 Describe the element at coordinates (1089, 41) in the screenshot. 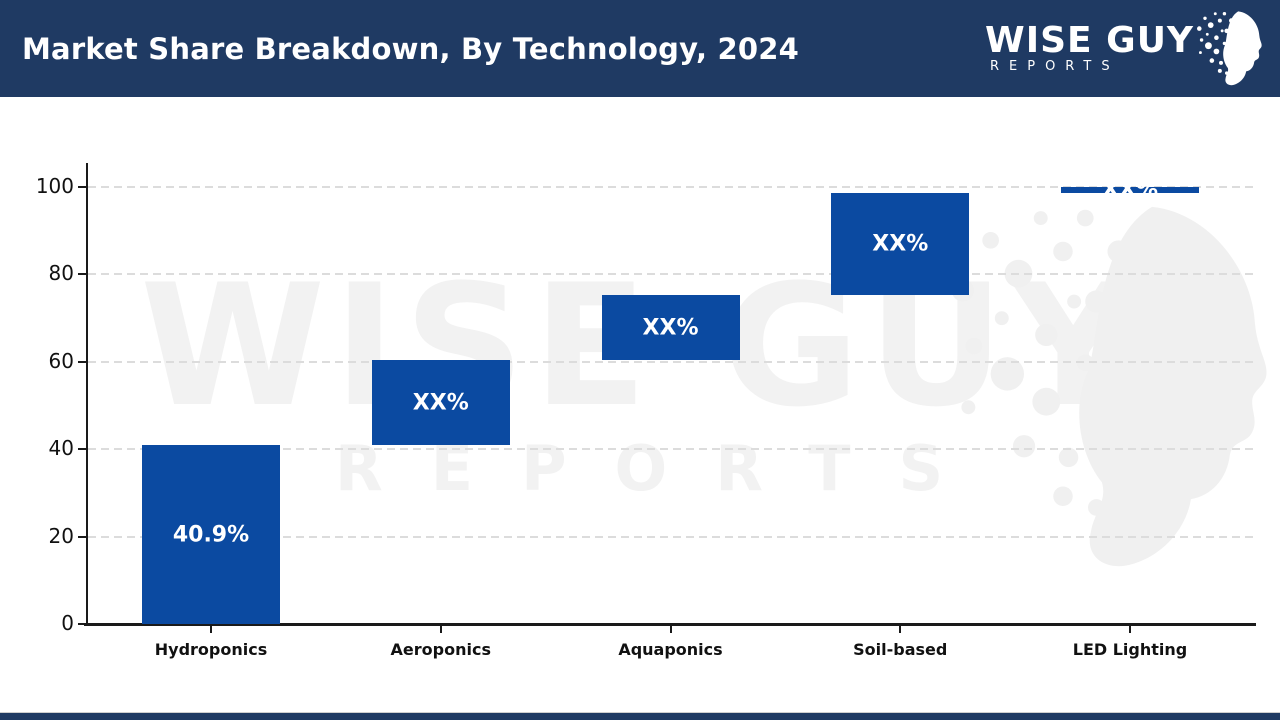

I see `logo-wordmark-main: WISE GUY` at that location.